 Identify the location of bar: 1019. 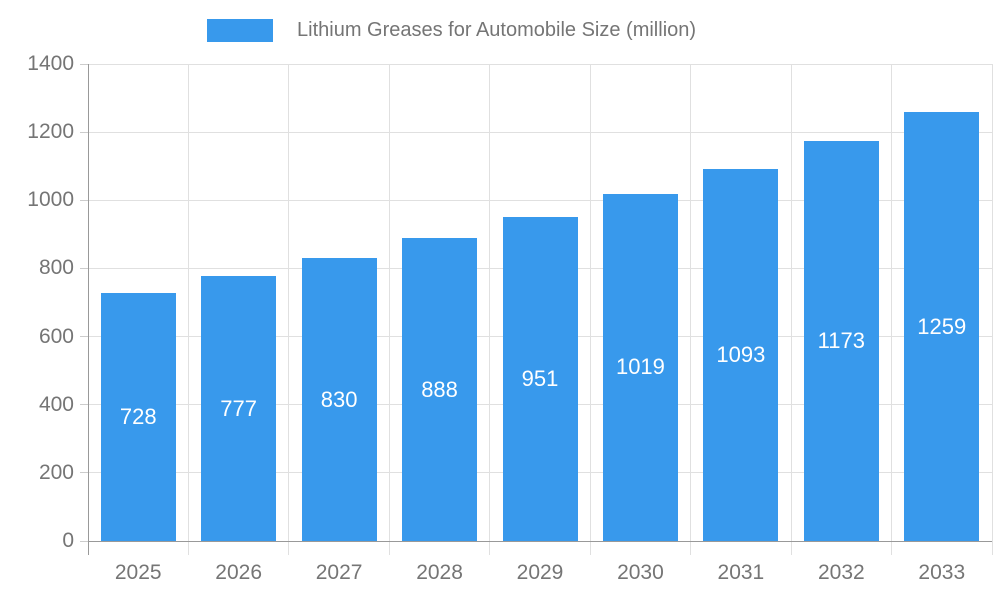
(640, 367).